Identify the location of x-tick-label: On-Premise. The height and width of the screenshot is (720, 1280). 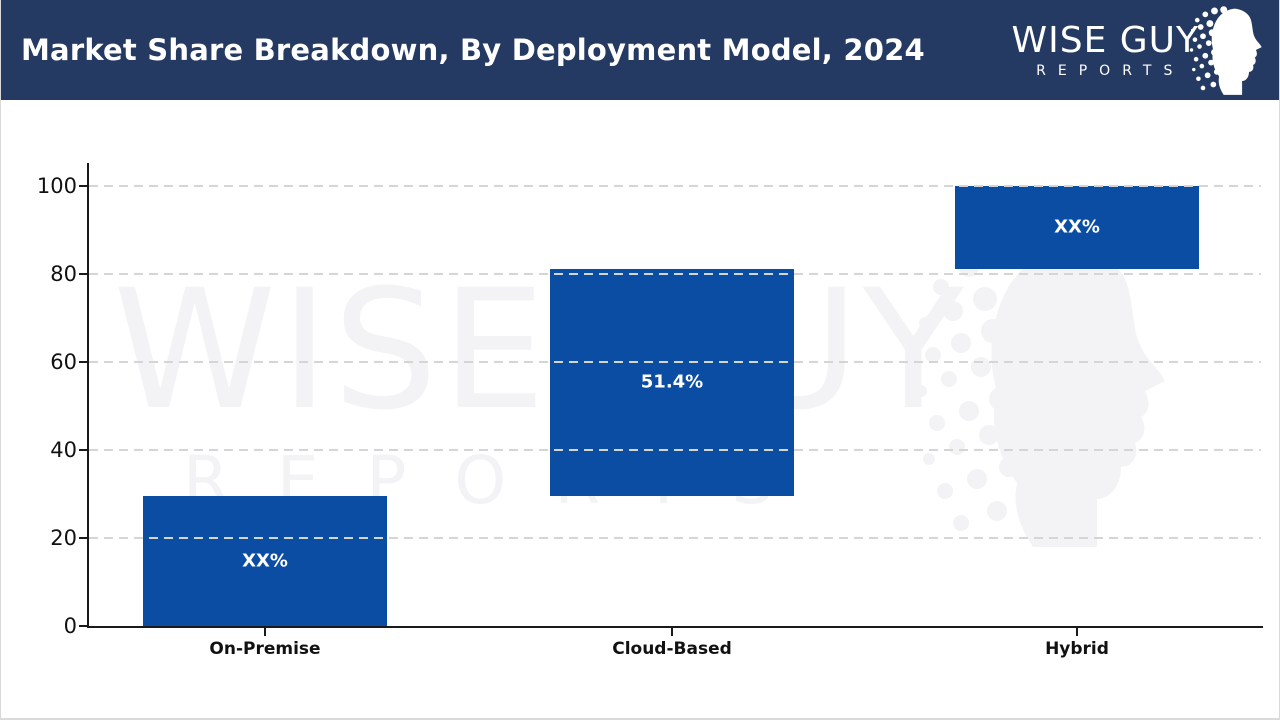
(265, 649).